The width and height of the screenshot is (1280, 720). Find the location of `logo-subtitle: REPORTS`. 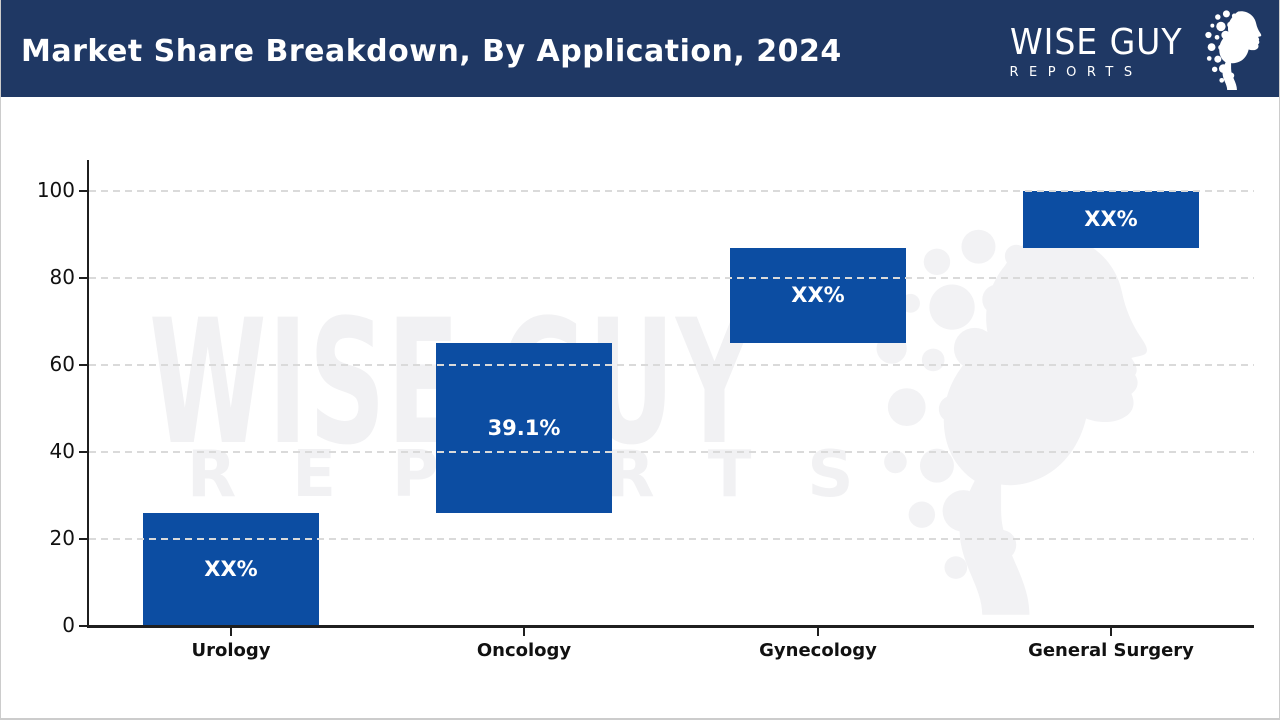

logo-subtitle: REPORTS is located at coordinates (1076, 72).